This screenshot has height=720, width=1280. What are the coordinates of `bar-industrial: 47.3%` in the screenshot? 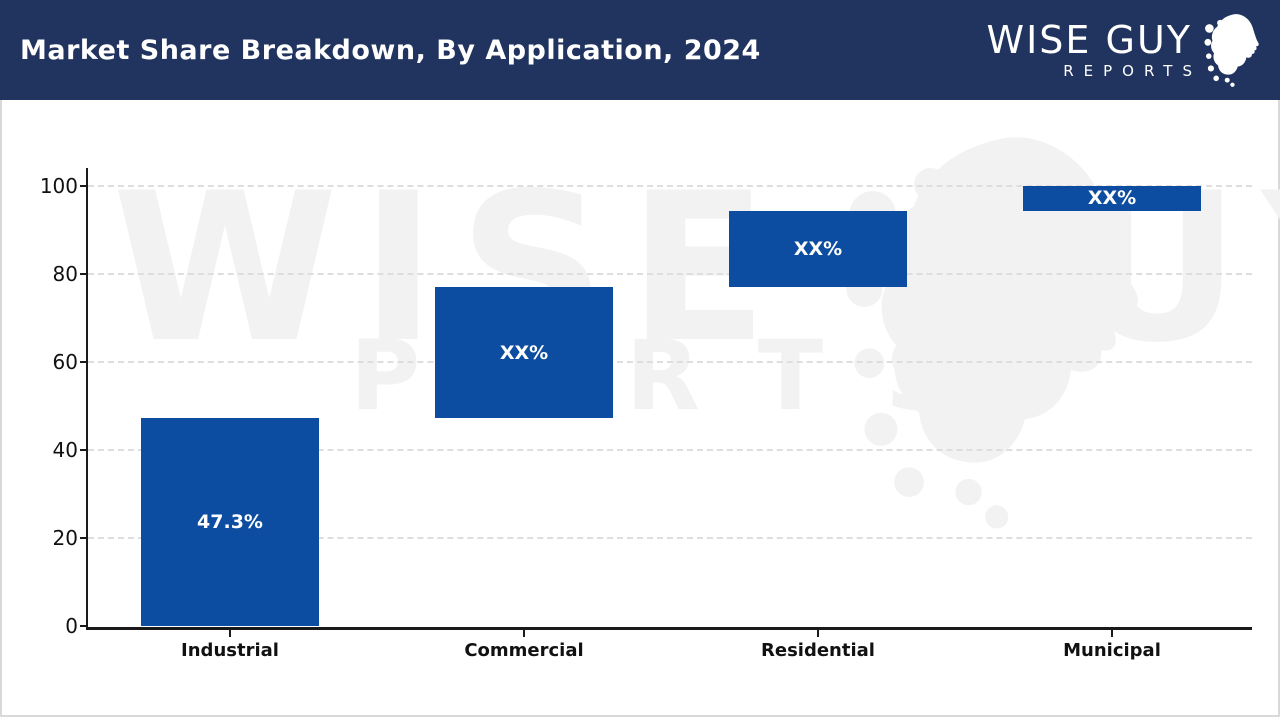 It's located at (230, 521).